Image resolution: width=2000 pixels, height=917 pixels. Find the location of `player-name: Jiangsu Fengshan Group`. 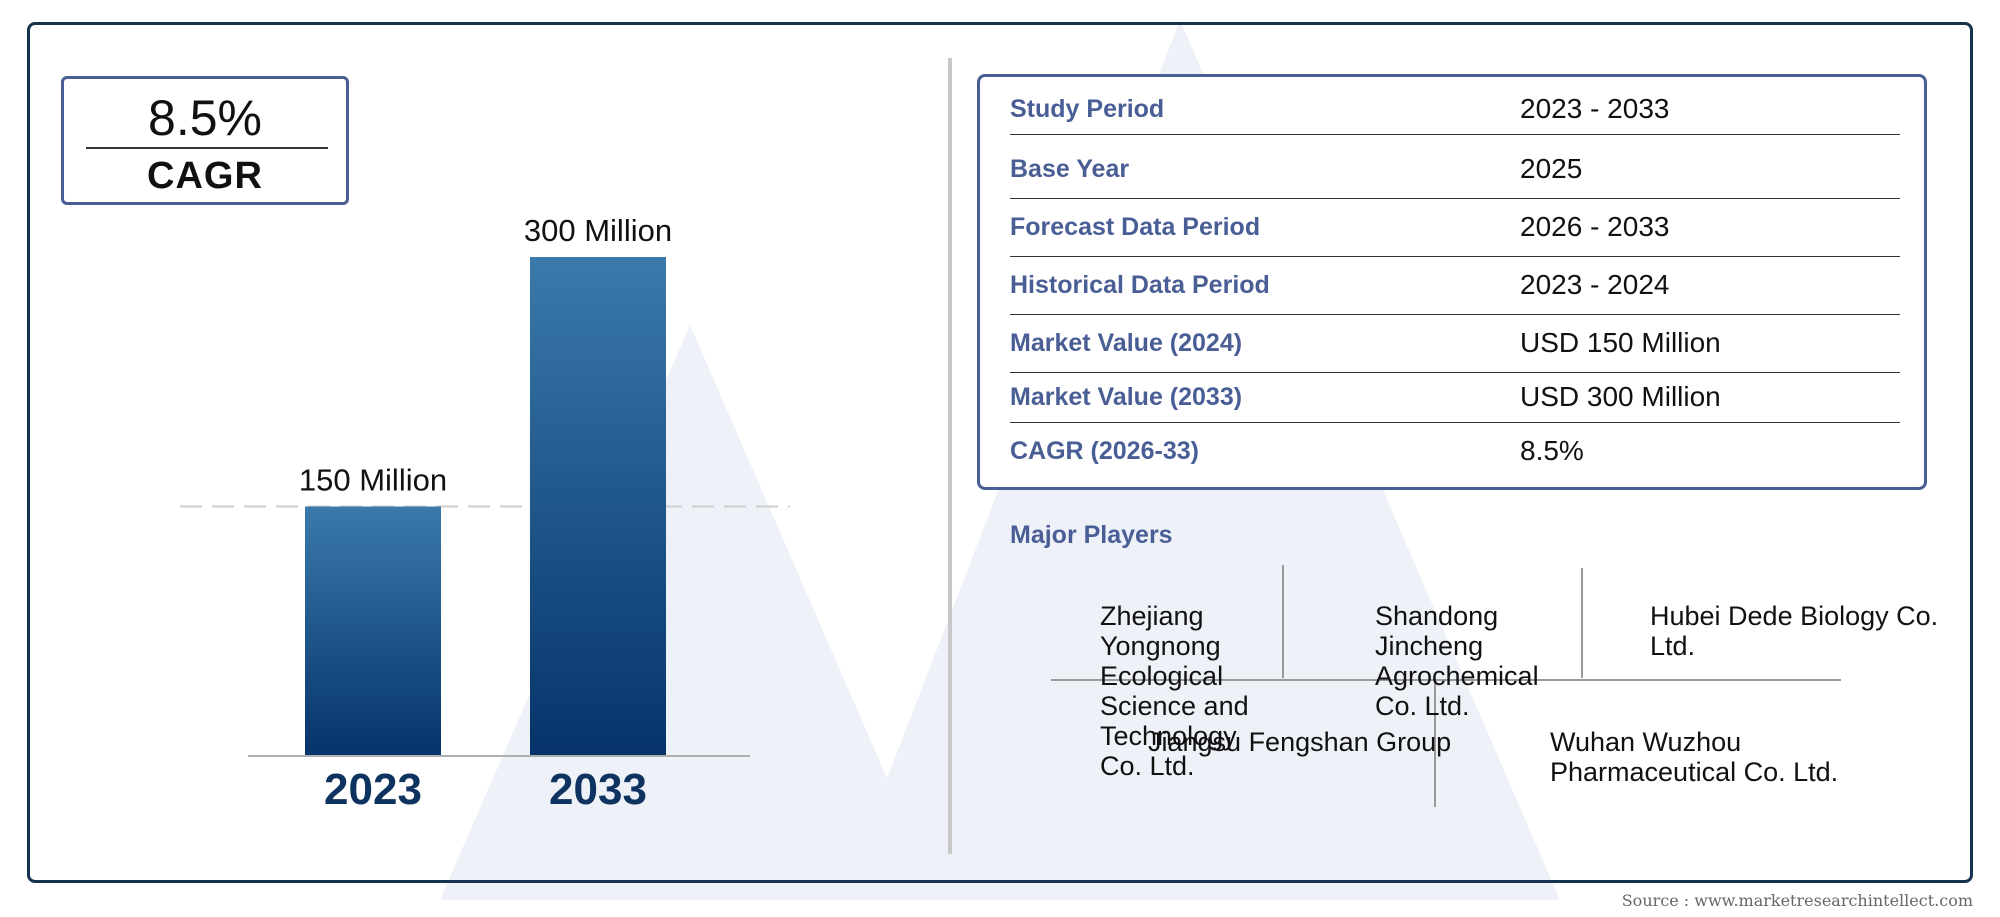

player-name: Jiangsu Fengshan Group is located at coordinates (1300, 742).